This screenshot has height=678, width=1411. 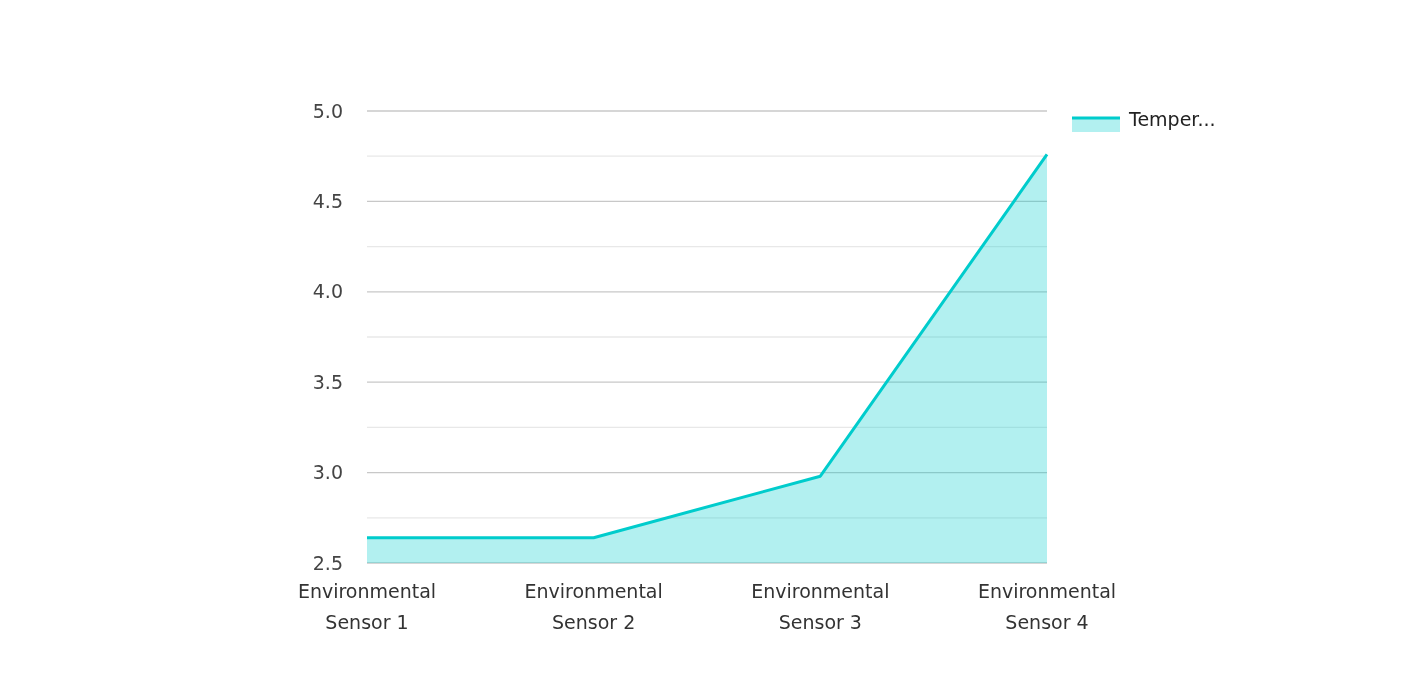 What do you see at coordinates (1047, 606) in the screenshot?
I see `x-tick-label: Environmental Sensor 4` at bounding box center [1047, 606].